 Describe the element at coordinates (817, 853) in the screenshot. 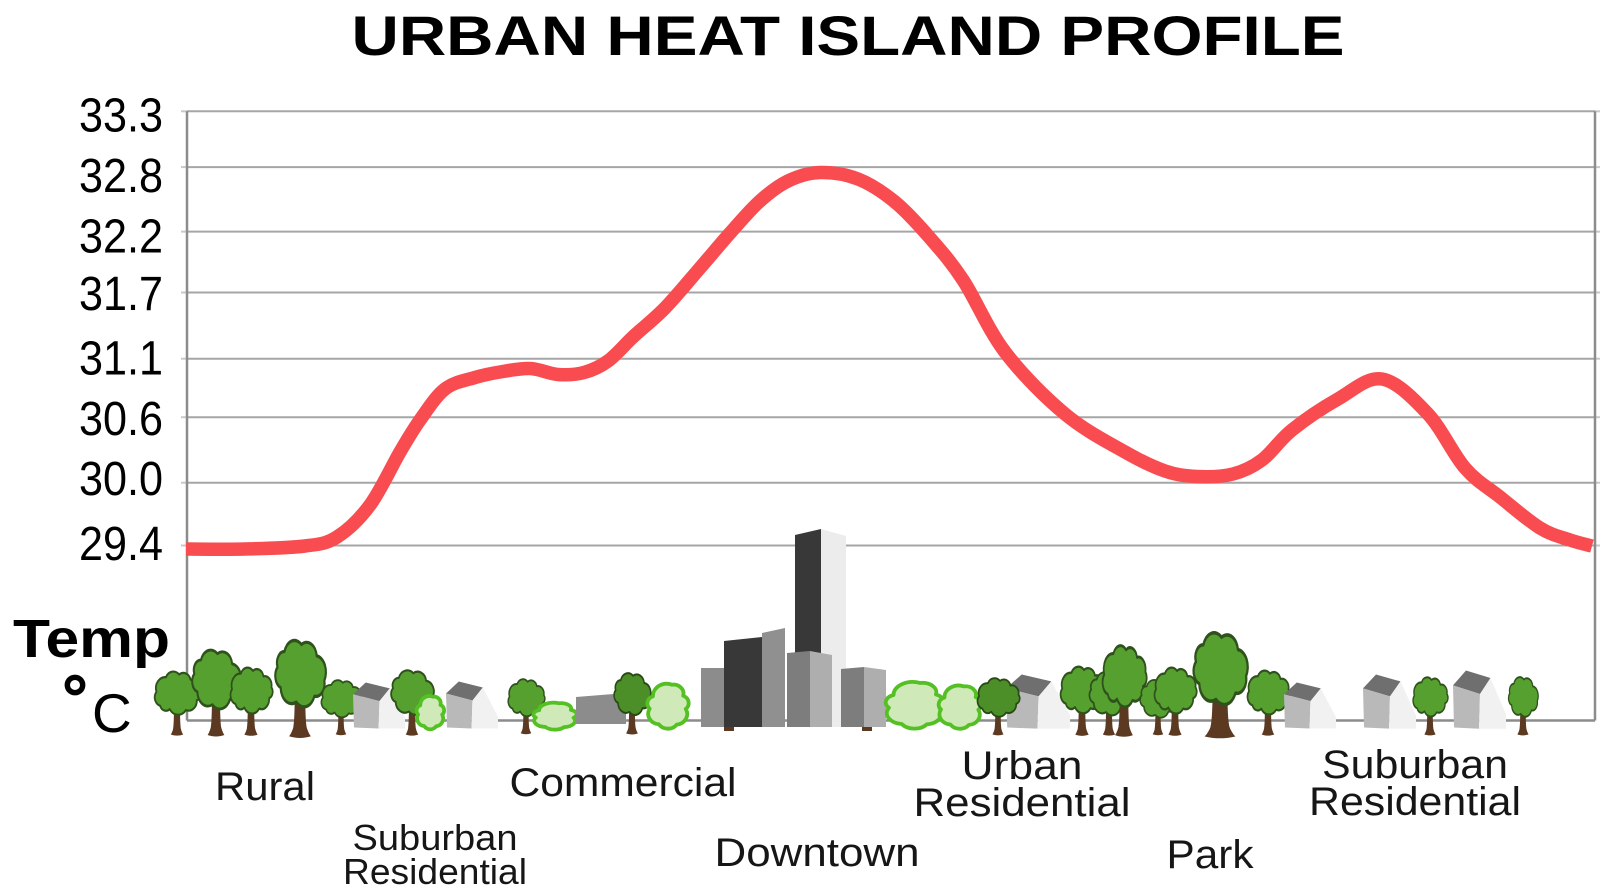

I see `svg-text: Downtown` at that location.